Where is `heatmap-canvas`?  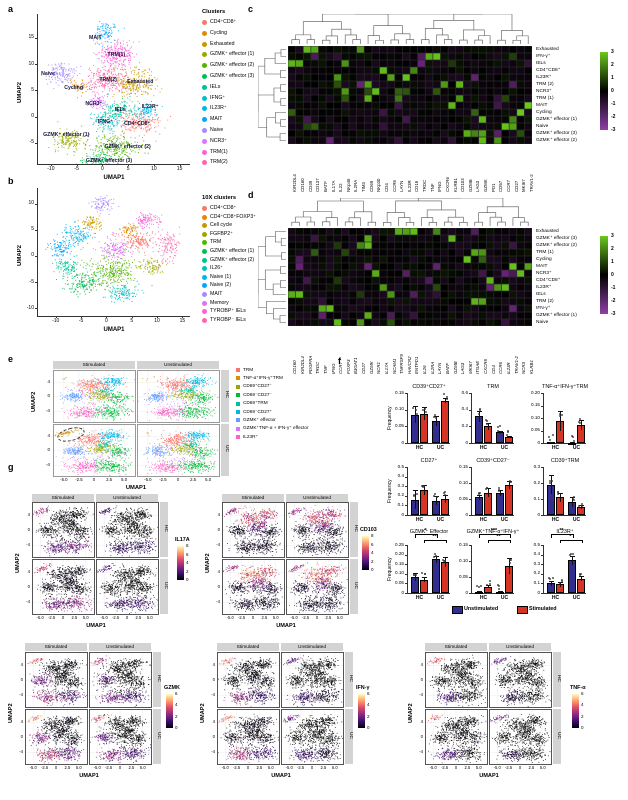 heatmap-canvas is located at coordinates (410, 277).